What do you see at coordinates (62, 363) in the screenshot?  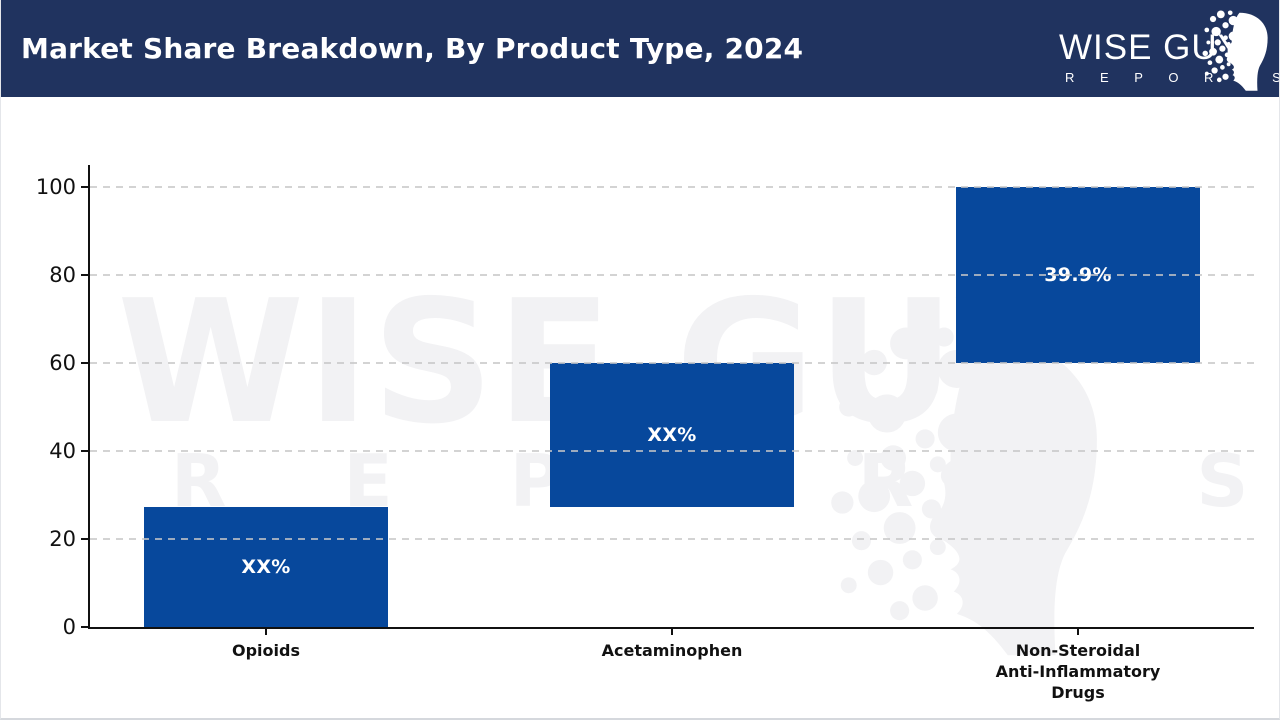 I see `y-tick-label: 60` at bounding box center [62, 363].